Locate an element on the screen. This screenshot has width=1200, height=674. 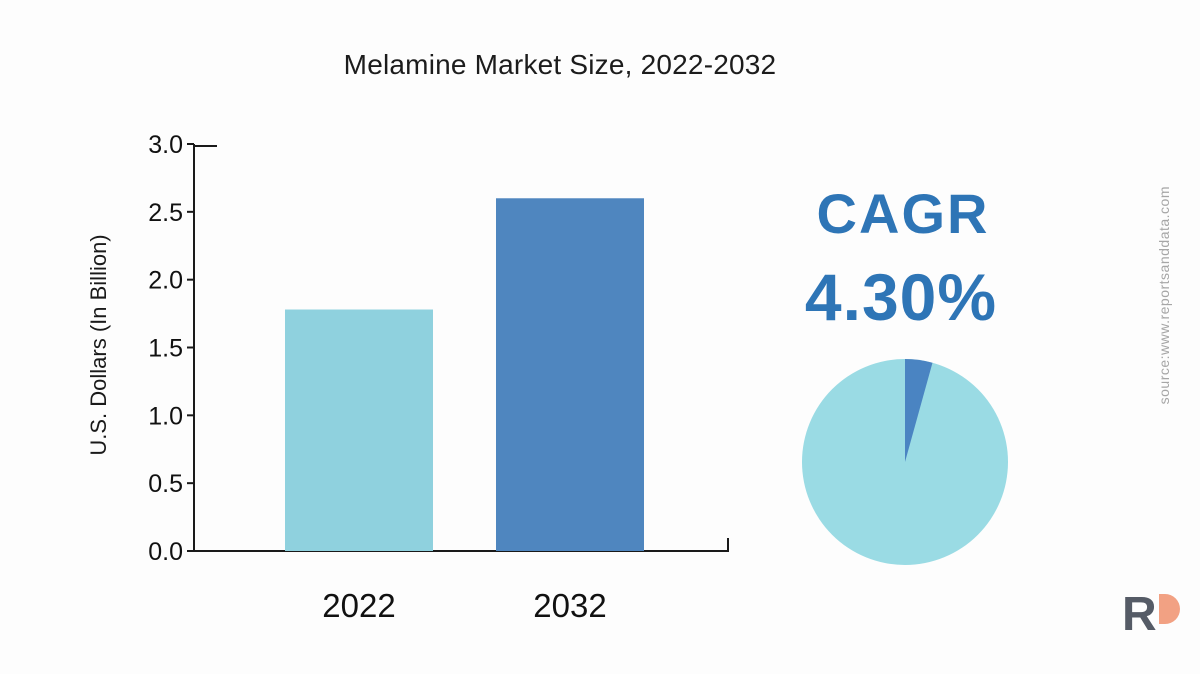
reportsanddata-logo: R is located at coordinates (1151, 615).